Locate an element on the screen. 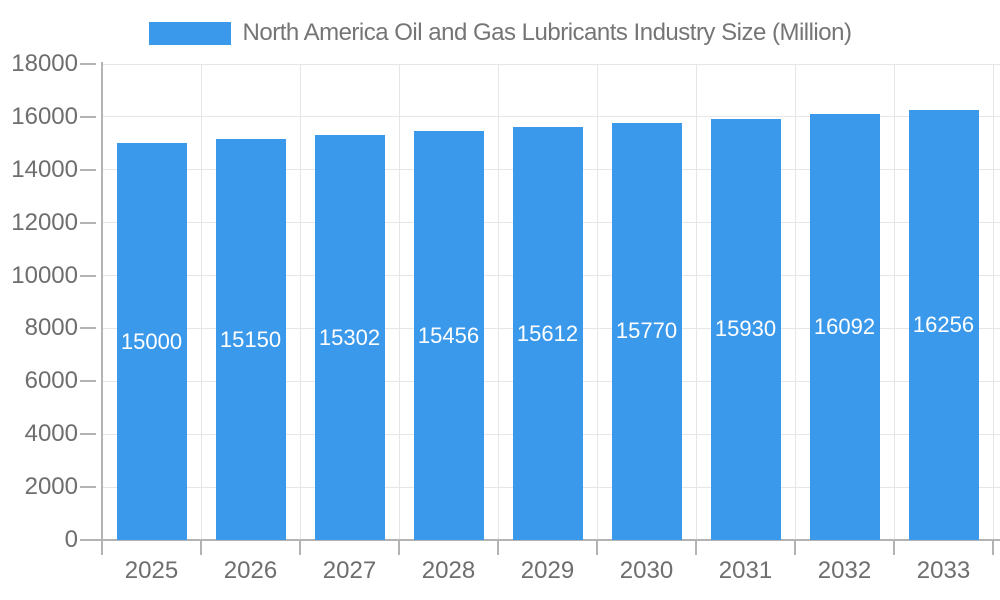 The image size is (1000, 600). y-tick-label: 12000 is located at coordinates (44, 222).